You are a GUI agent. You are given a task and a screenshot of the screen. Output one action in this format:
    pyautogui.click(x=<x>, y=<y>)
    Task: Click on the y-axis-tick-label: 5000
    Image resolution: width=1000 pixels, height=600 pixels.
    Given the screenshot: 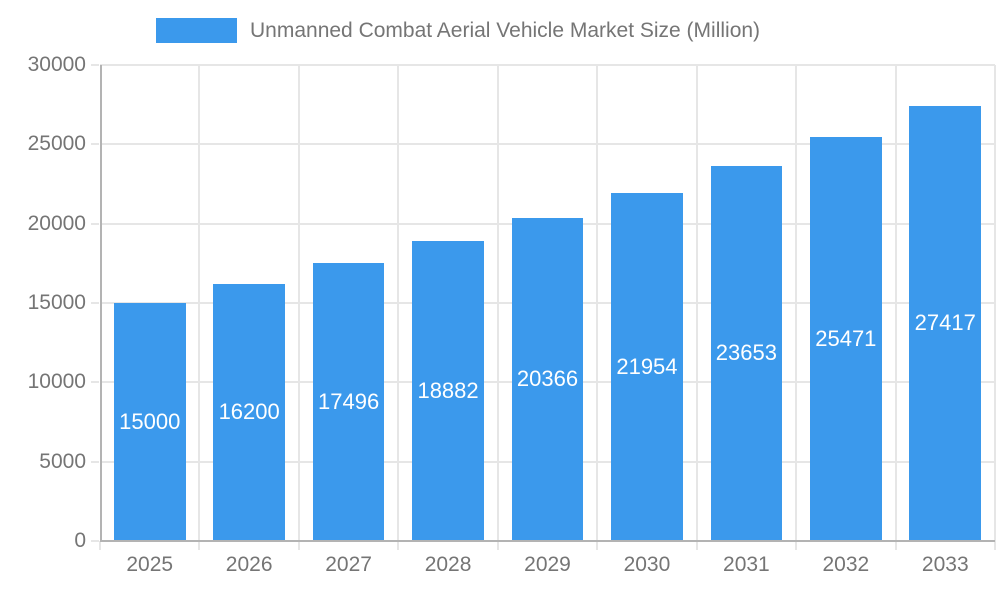 What is the action you would take?
    pyautogui.click(x=62, y=461)
    